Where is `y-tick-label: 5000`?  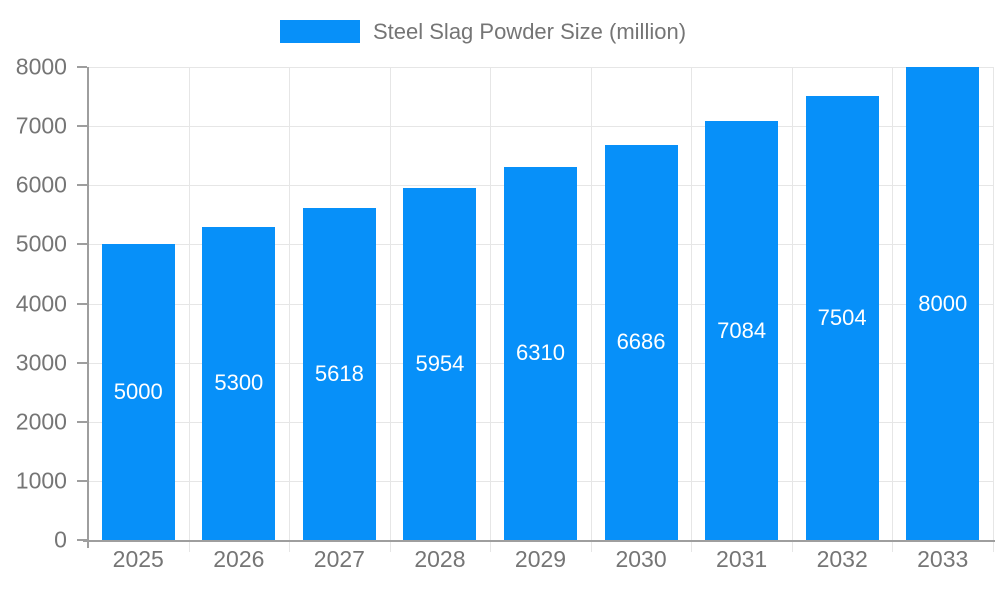 y-tick-label: 5000 is located at coordinates (41, 243).